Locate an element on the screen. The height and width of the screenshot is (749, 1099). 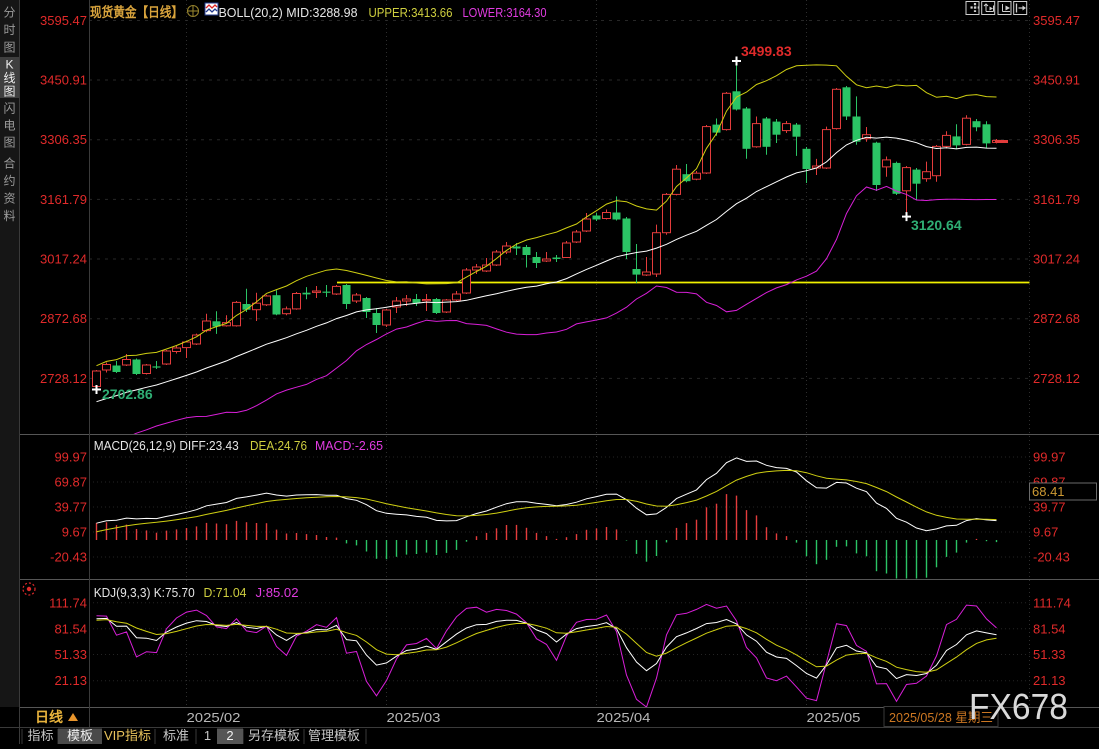
svg-text: 闪 is located at coordinates (9, 109).